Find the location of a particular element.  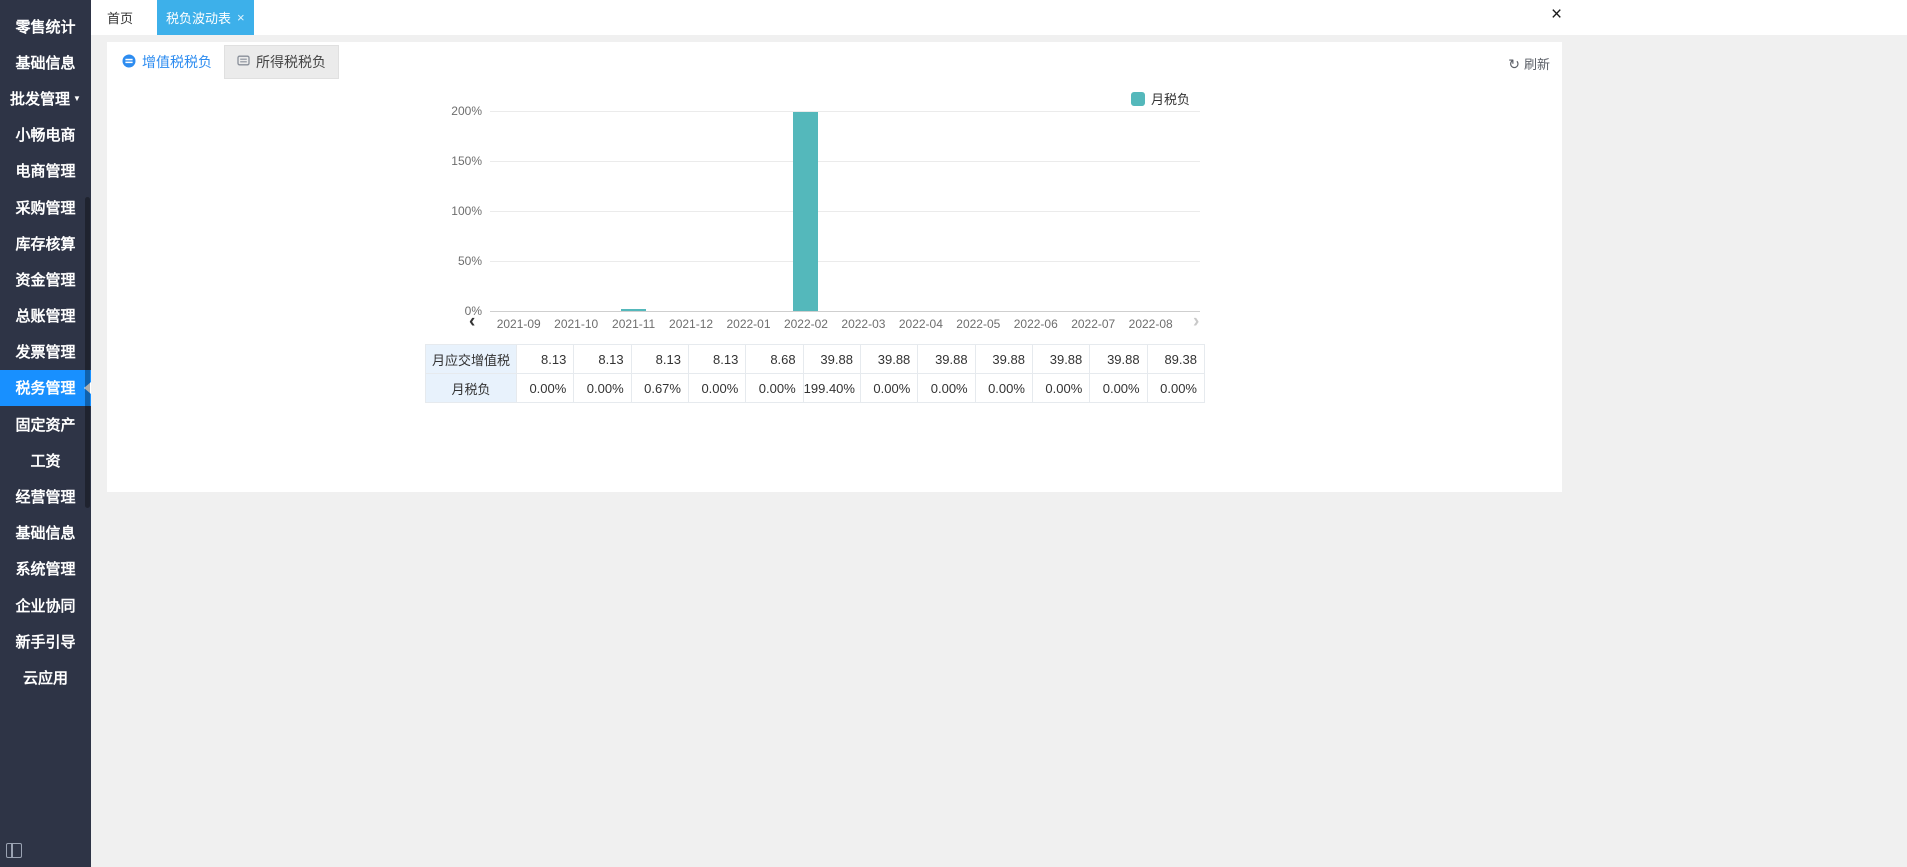

x-axis-label: 2022-02 is located at coordinates (805, 324).